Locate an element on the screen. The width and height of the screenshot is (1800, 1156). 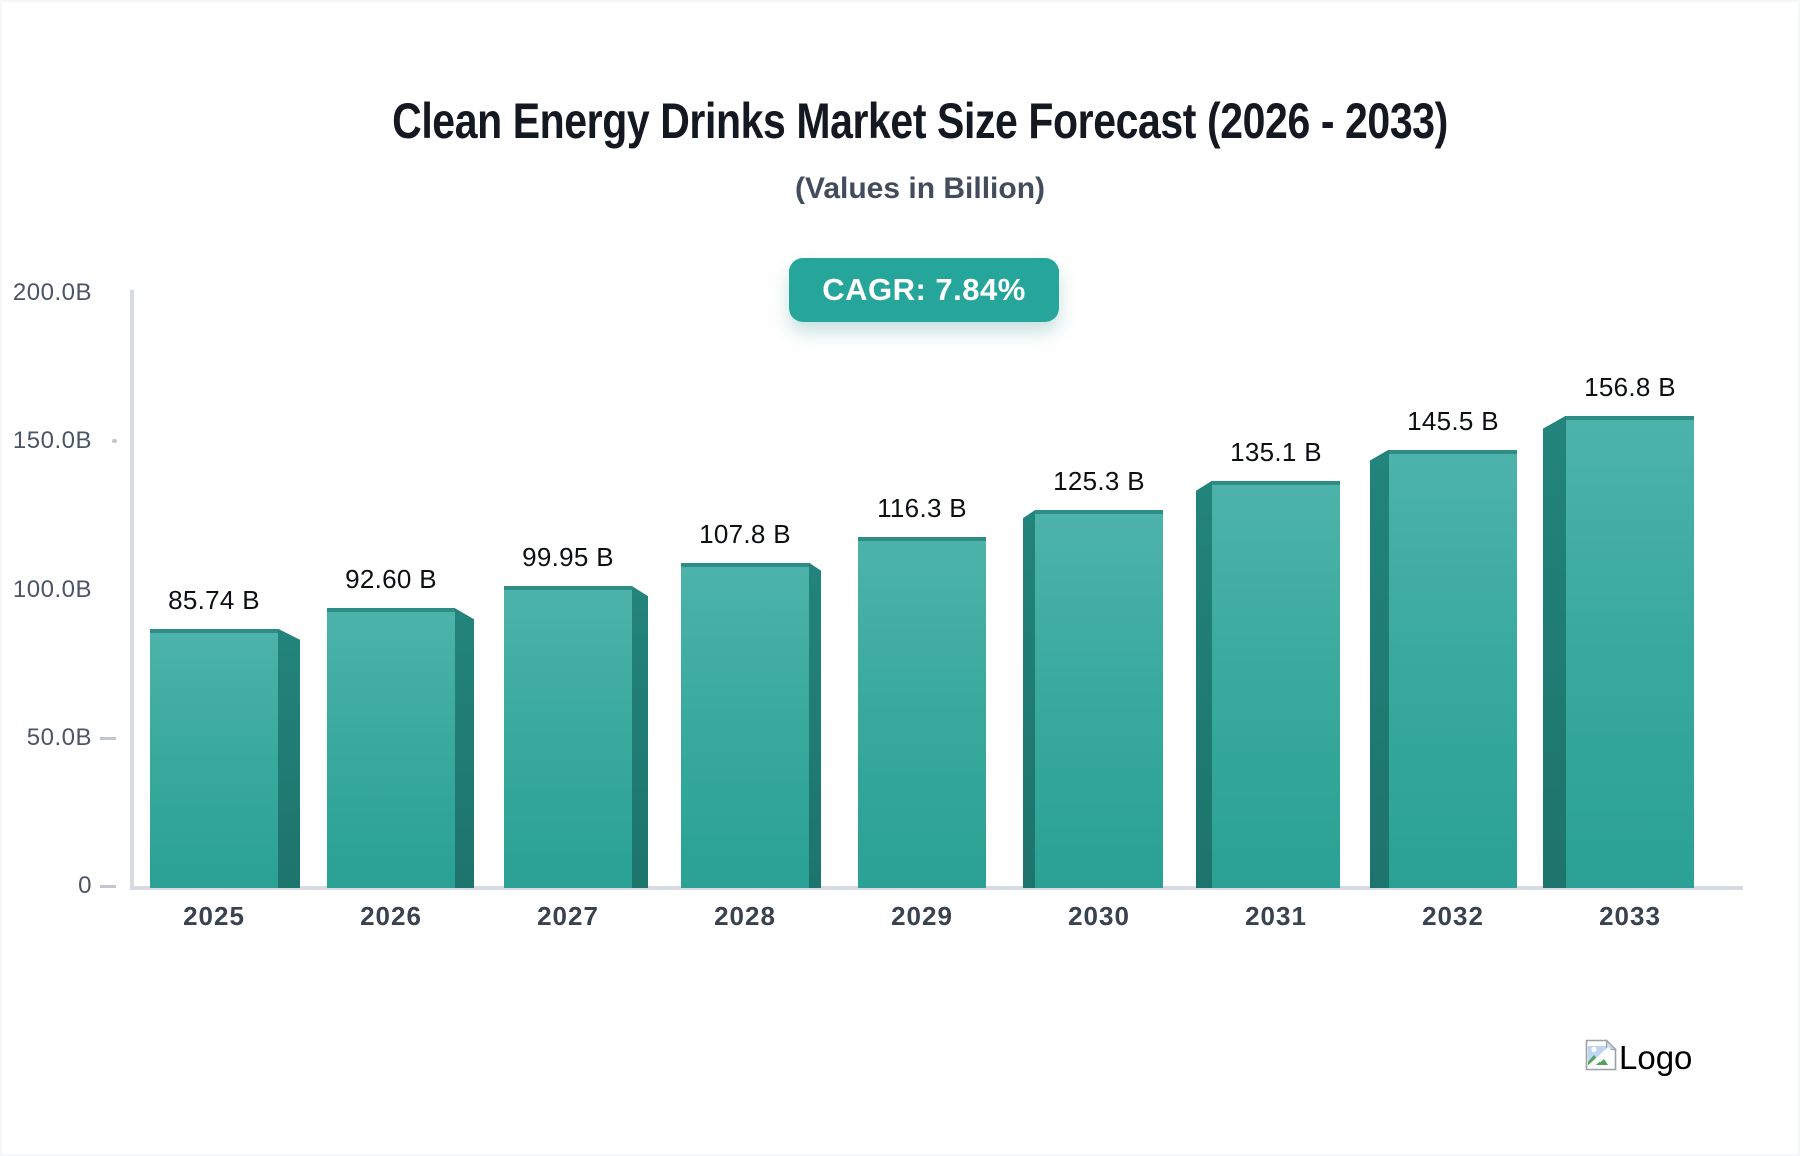
bar-value-label: 107.8 B is located at coordinates (745, 533).